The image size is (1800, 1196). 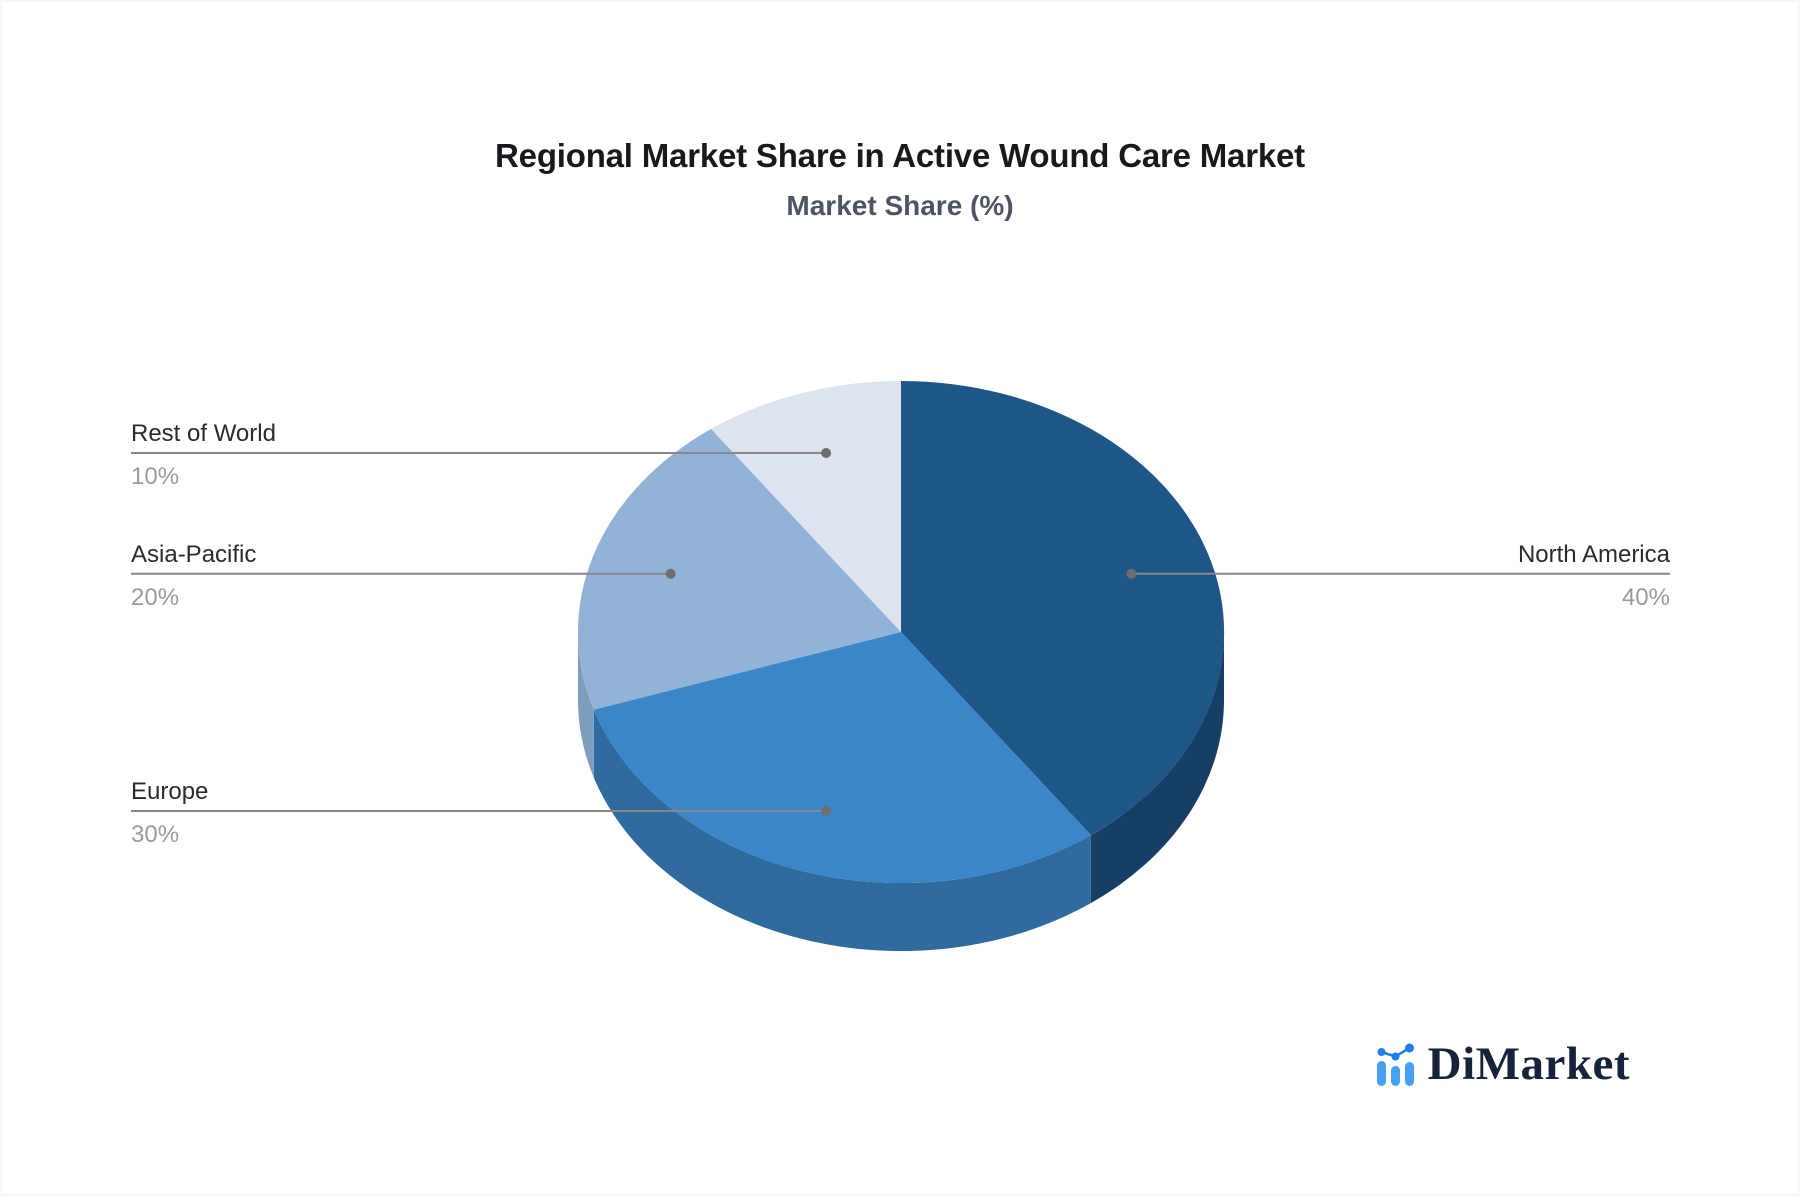 I want to click on pie-slice-rest-of-world, so click(x=806, y=506).